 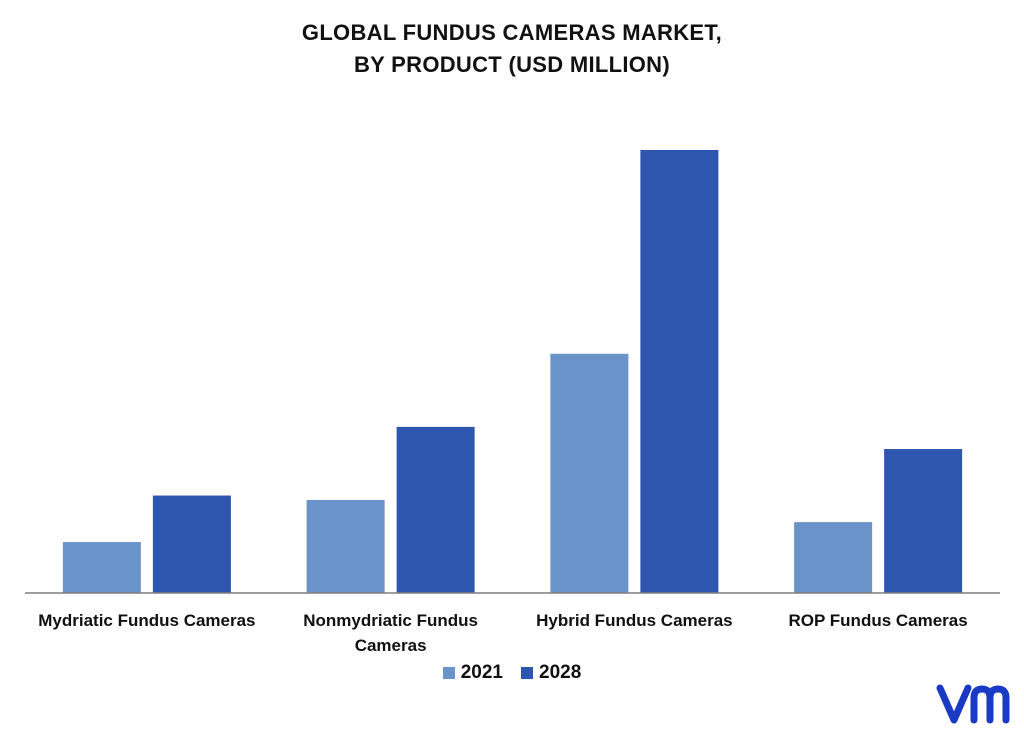 What do you see at coordinates (878, 620) in the screenshot?
I see `x-tick-label-3: ROP Fundus Cameras` at bounding box center [878, 620].